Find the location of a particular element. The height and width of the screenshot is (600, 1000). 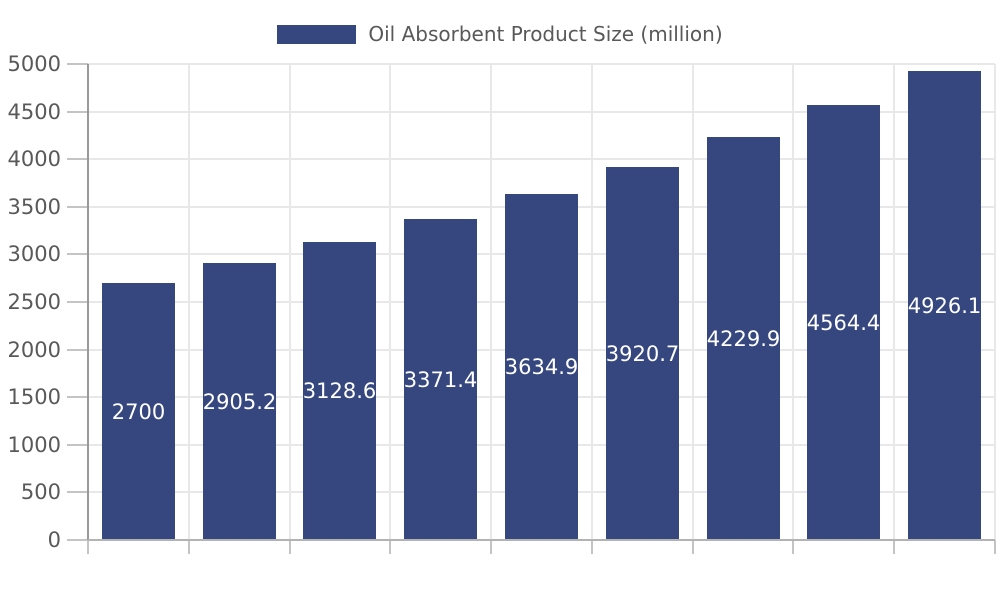

y-axis-tick-label: 0 is located at coordinates (54, 540).